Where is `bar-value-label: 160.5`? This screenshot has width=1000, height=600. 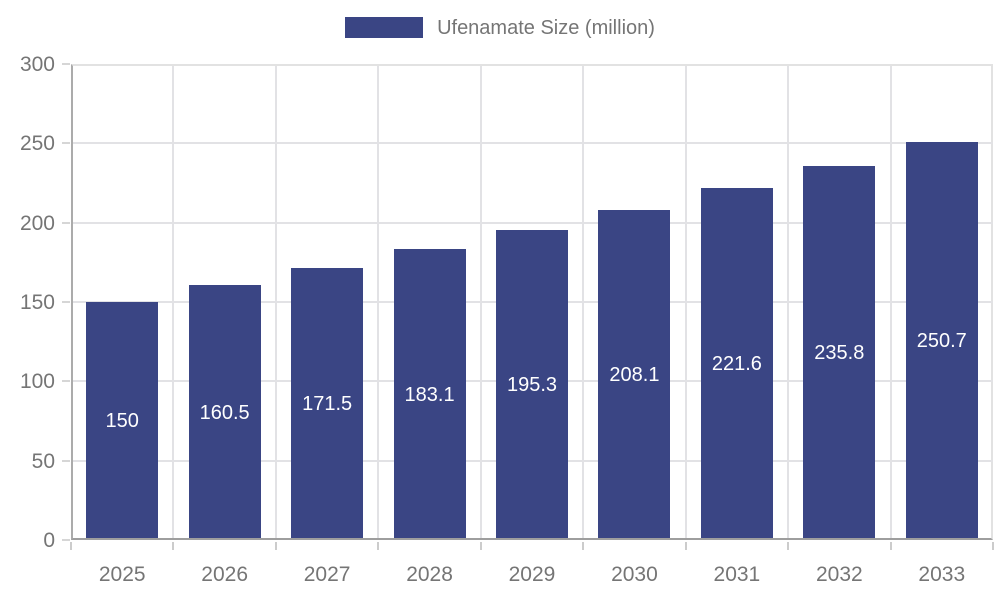
bar-value-label: 160.5 is located at coordinates (224, 412).